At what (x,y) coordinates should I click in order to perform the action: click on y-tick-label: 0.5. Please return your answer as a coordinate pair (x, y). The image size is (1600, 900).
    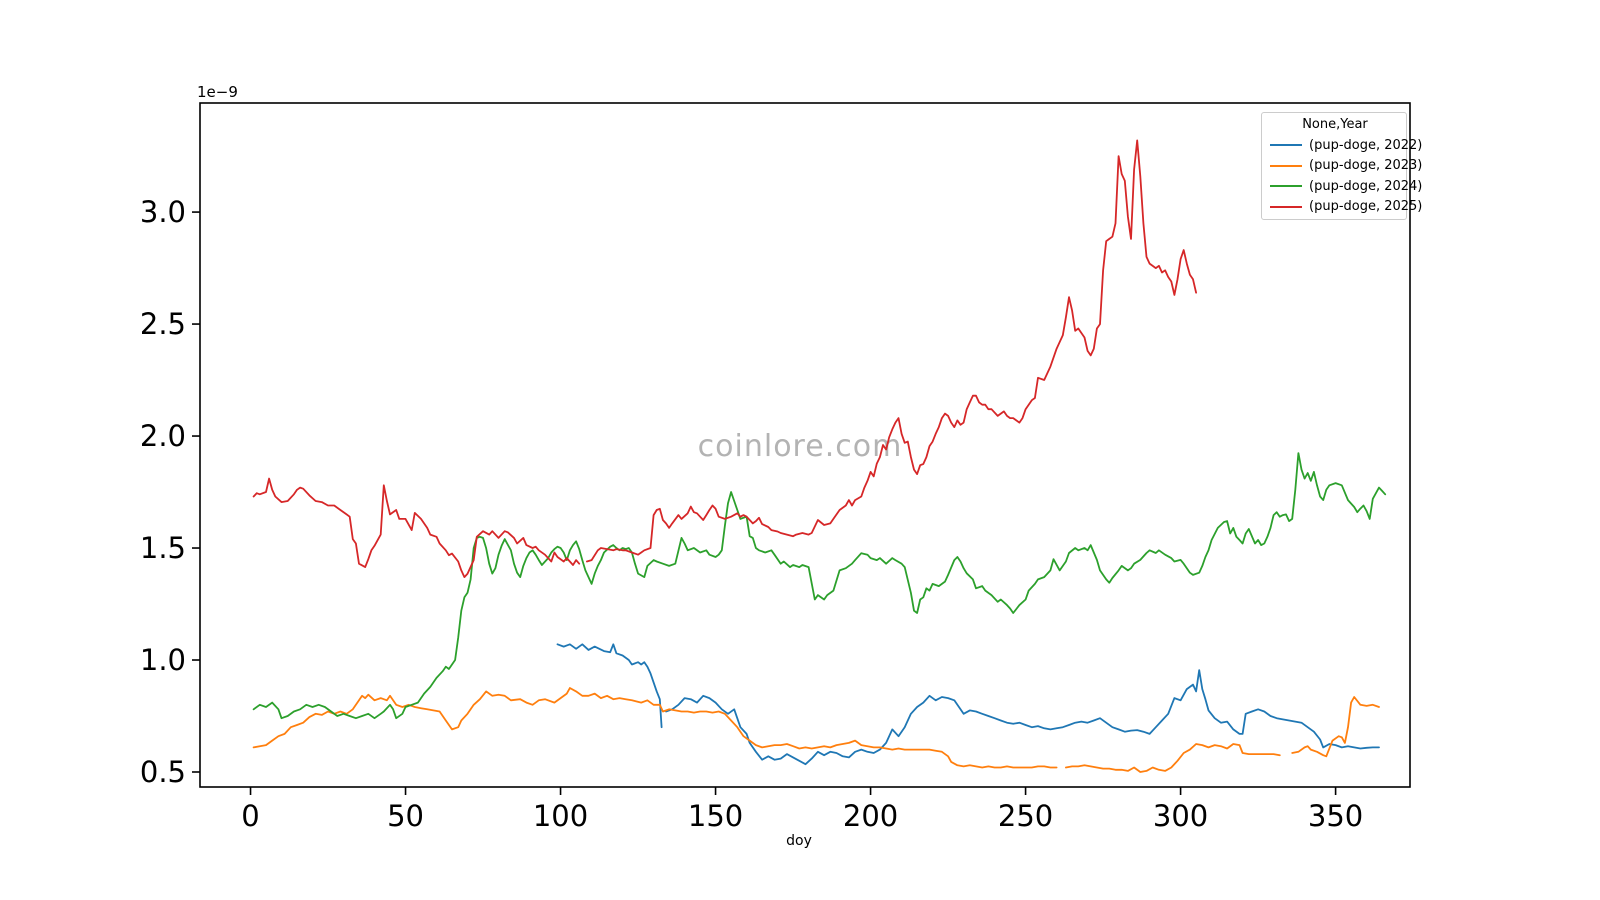
    Looking at the image, I should click on (163, 772).